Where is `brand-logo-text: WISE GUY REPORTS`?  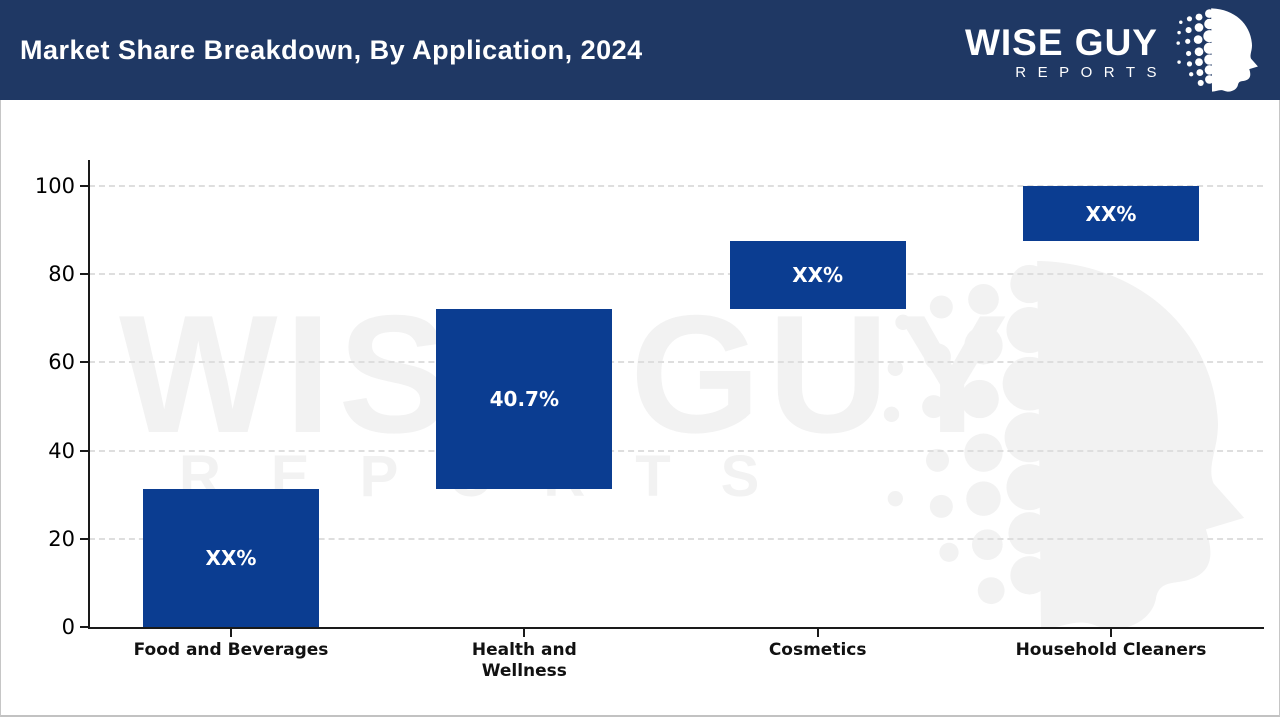 brand-logo-text: WISE GUY REPORTS is located at coordinates (1061, 52).